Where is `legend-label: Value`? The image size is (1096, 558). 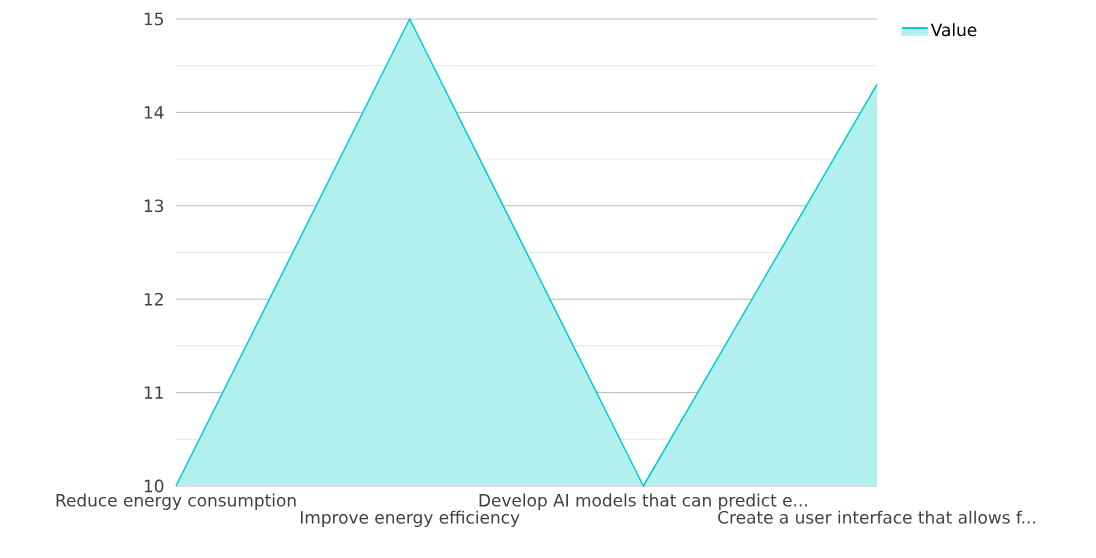
legend-label: Value is located at coordinates (953, 30).